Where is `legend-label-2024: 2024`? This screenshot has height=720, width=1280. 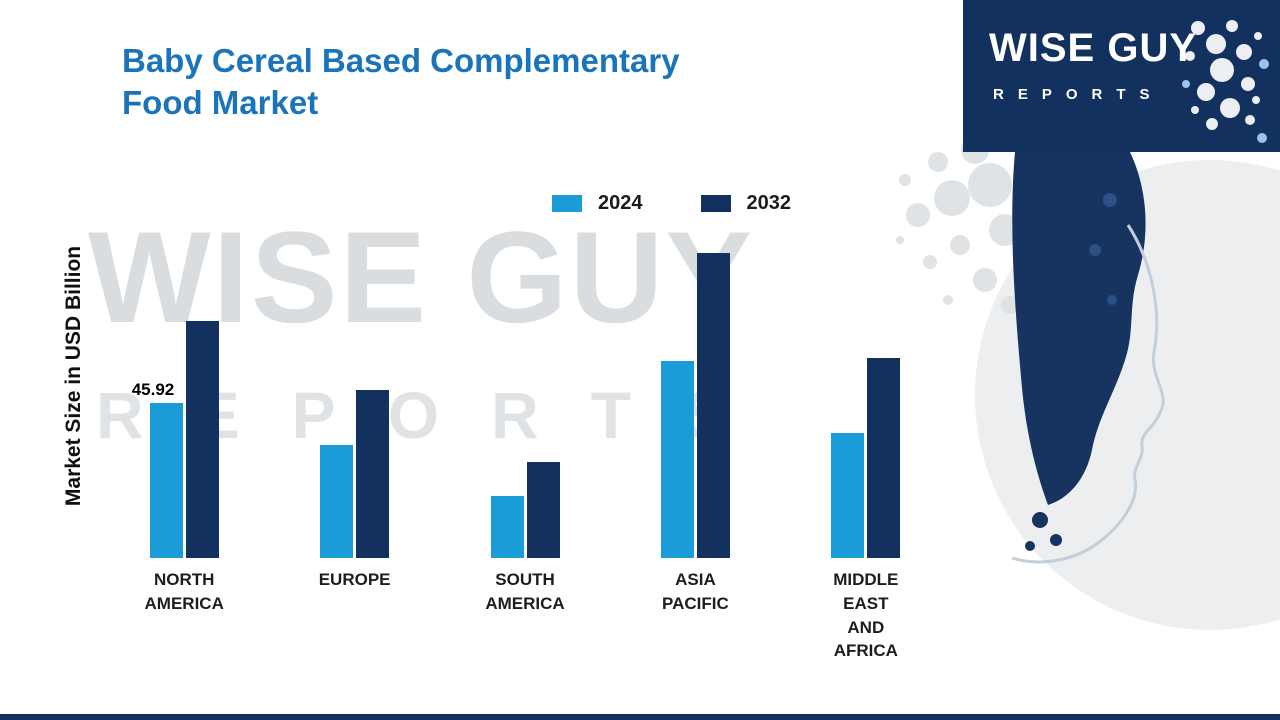 legend-label-2024: 2024 is located at coordinates (620, 203).